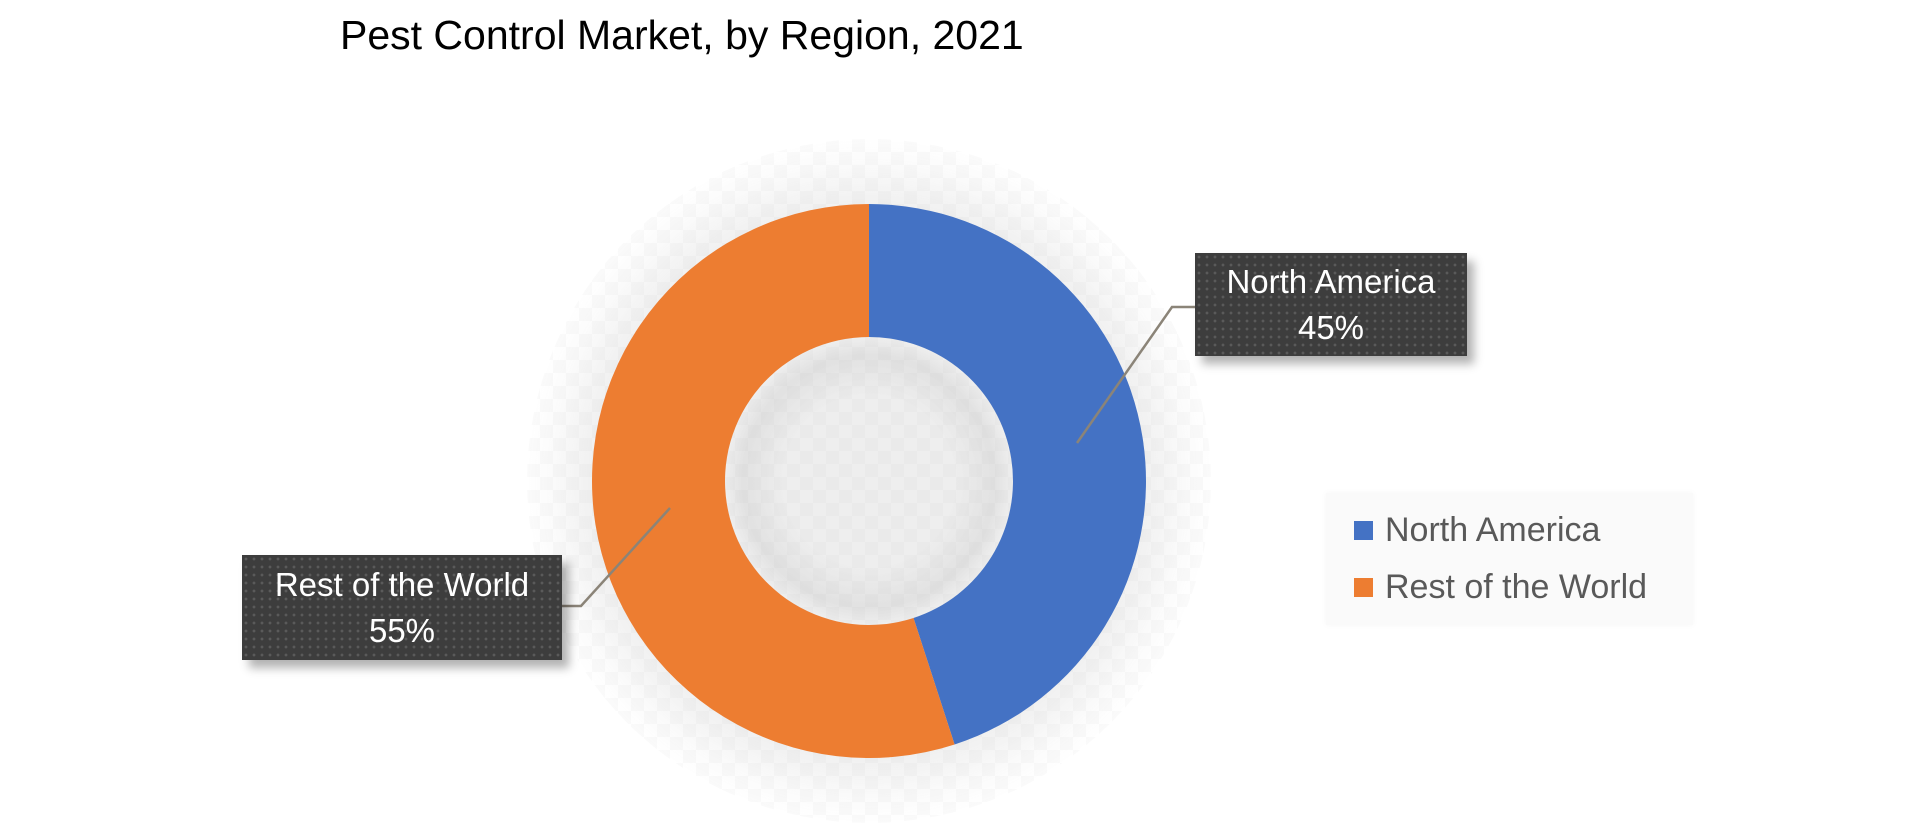 The height and width of the screenshot is (823, 1920). What do you see at coordinates (402, 584) in the screenshot?
I see `callout-rest-of-world-label: Rest of the World` at bounding box center [402, 584].